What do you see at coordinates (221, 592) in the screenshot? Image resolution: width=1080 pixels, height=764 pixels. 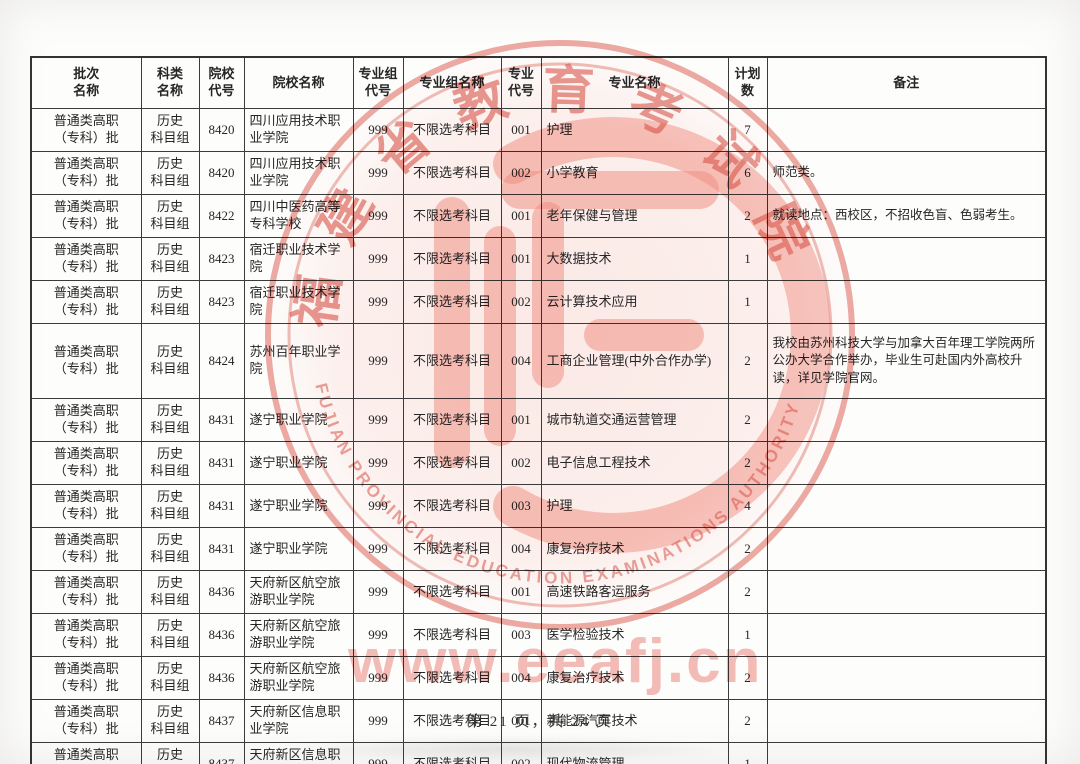 I see `cell-school_code: 8436` at bounding box center [221, 592].